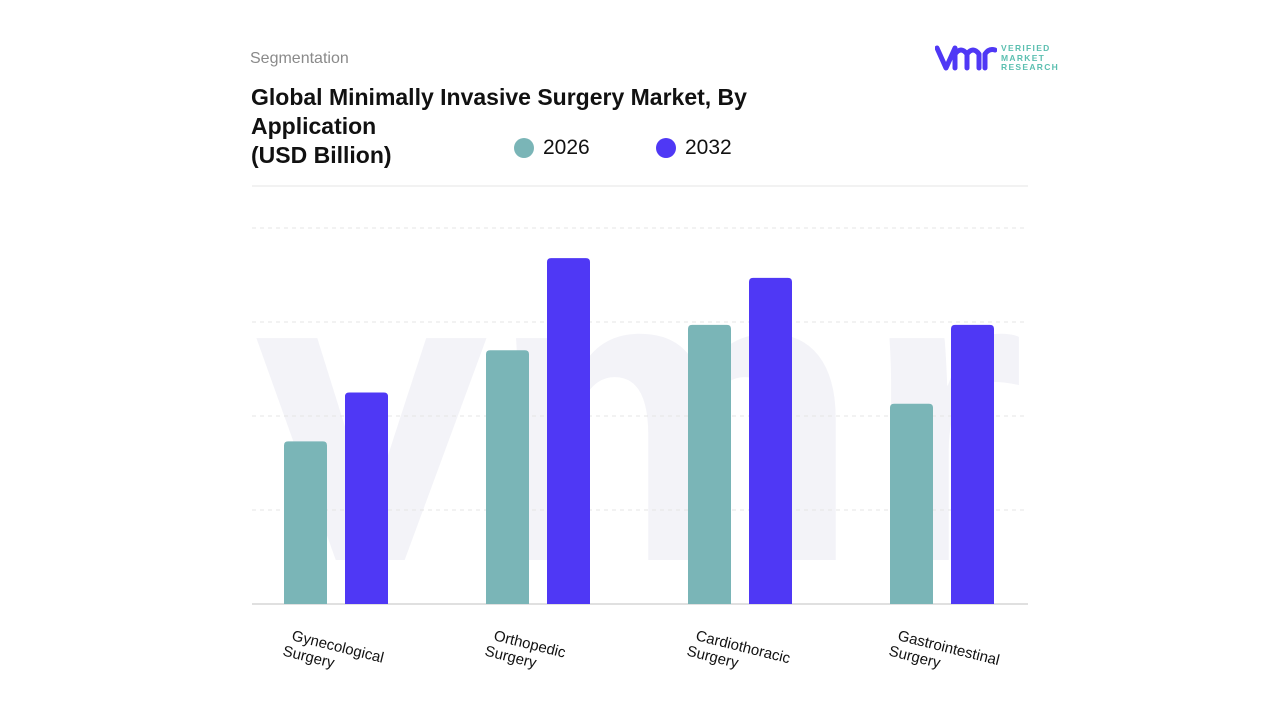 Image resolution: width=1280 pixels, height=720 pixels. I want to click on legend-item-2026: 2026, so click(552, 148).